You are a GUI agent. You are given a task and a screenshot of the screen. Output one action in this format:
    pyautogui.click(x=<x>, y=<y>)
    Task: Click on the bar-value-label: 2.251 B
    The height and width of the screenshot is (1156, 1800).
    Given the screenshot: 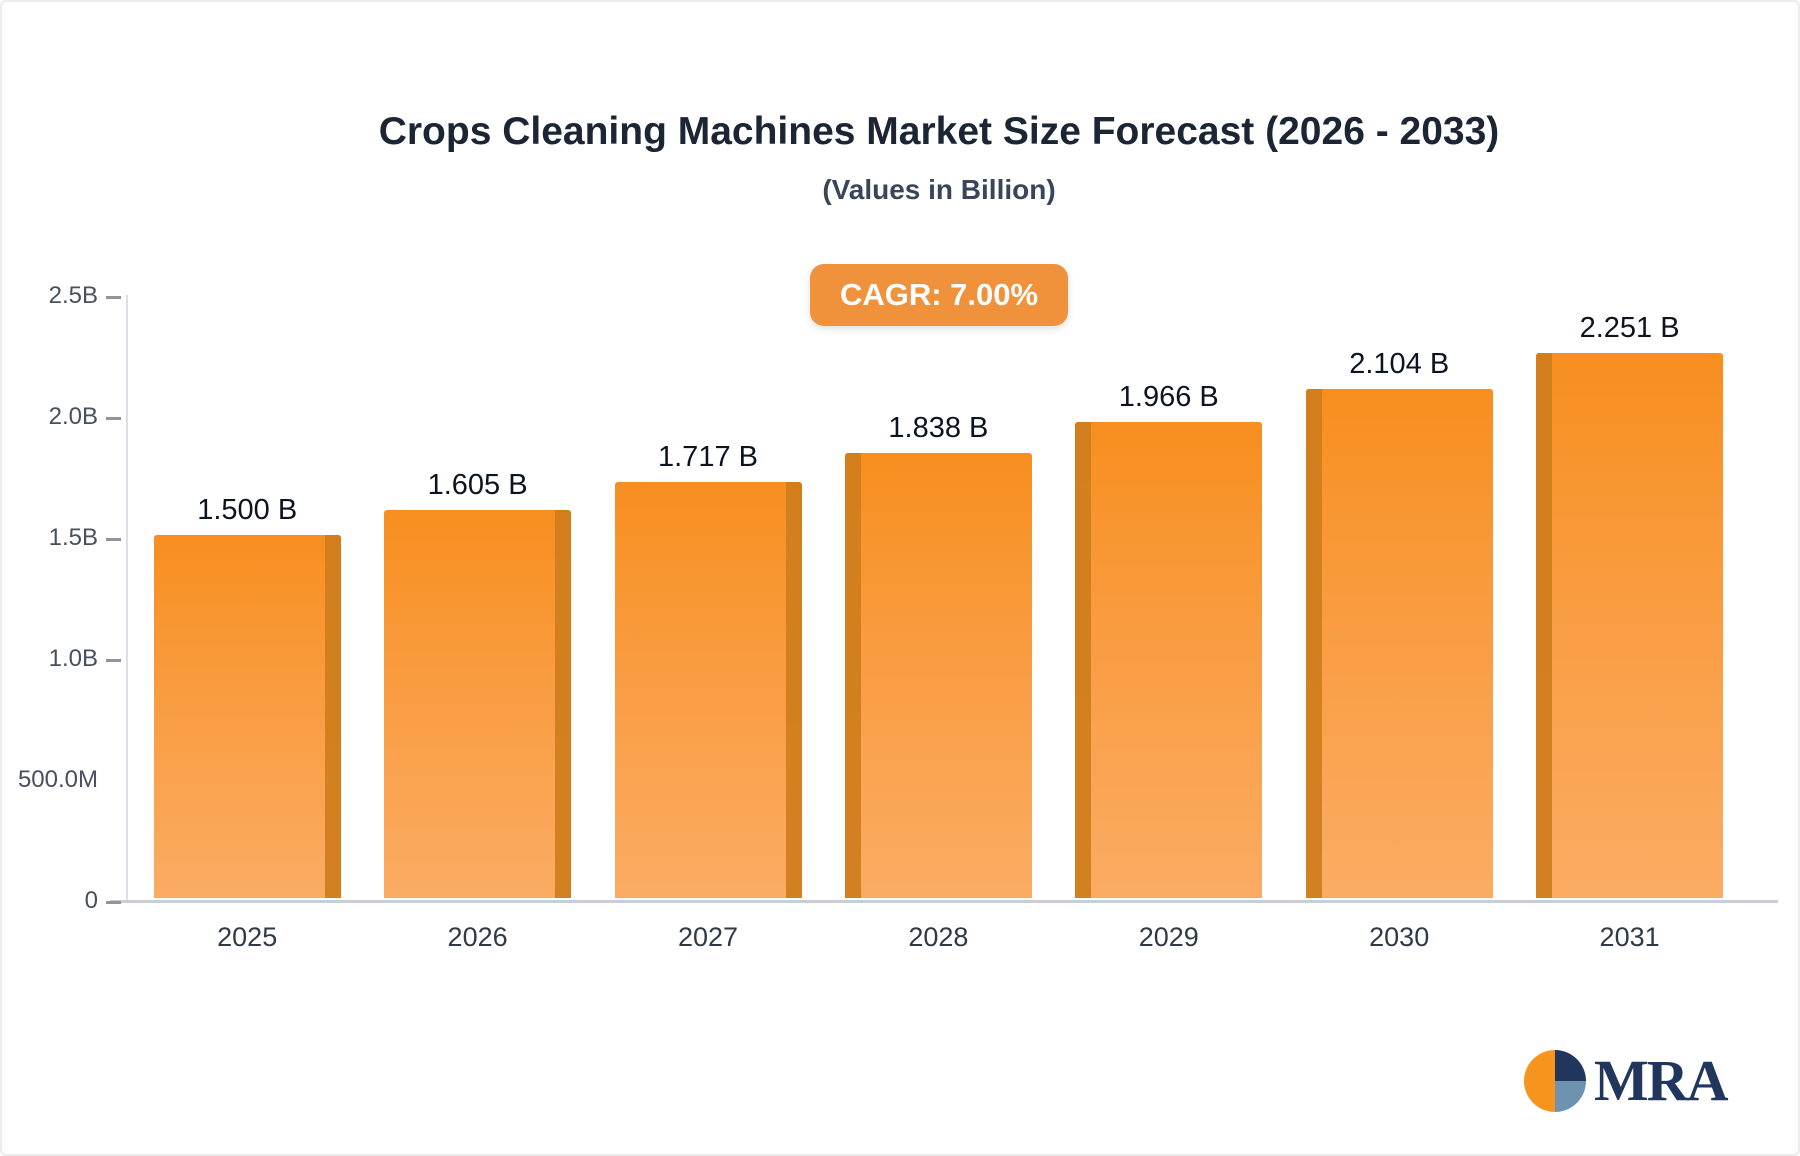 What is the action you would take?
    pyautogui.click(x=1629, y=328)
    